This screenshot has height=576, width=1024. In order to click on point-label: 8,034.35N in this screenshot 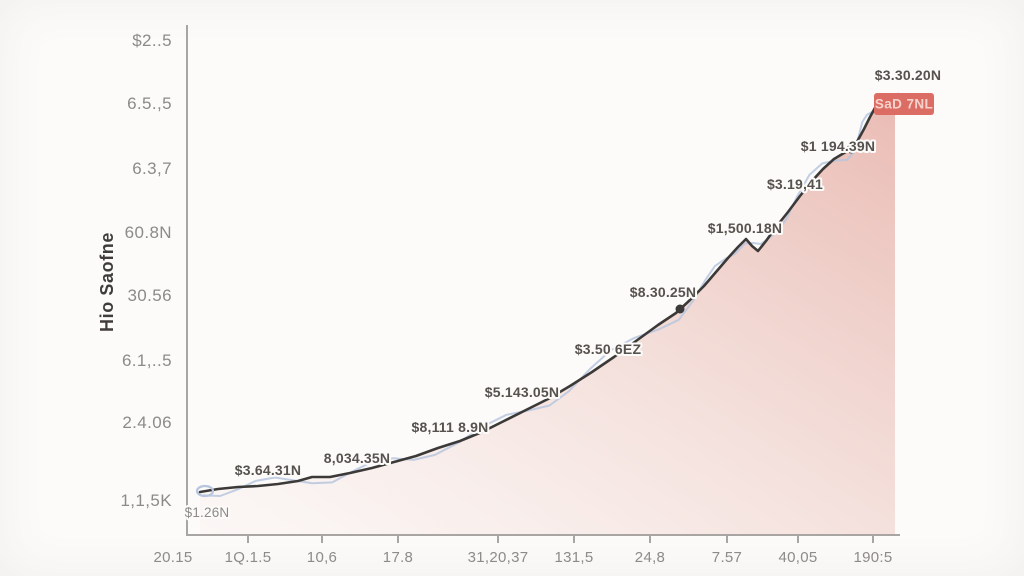, I will do `click(357, 458)`.